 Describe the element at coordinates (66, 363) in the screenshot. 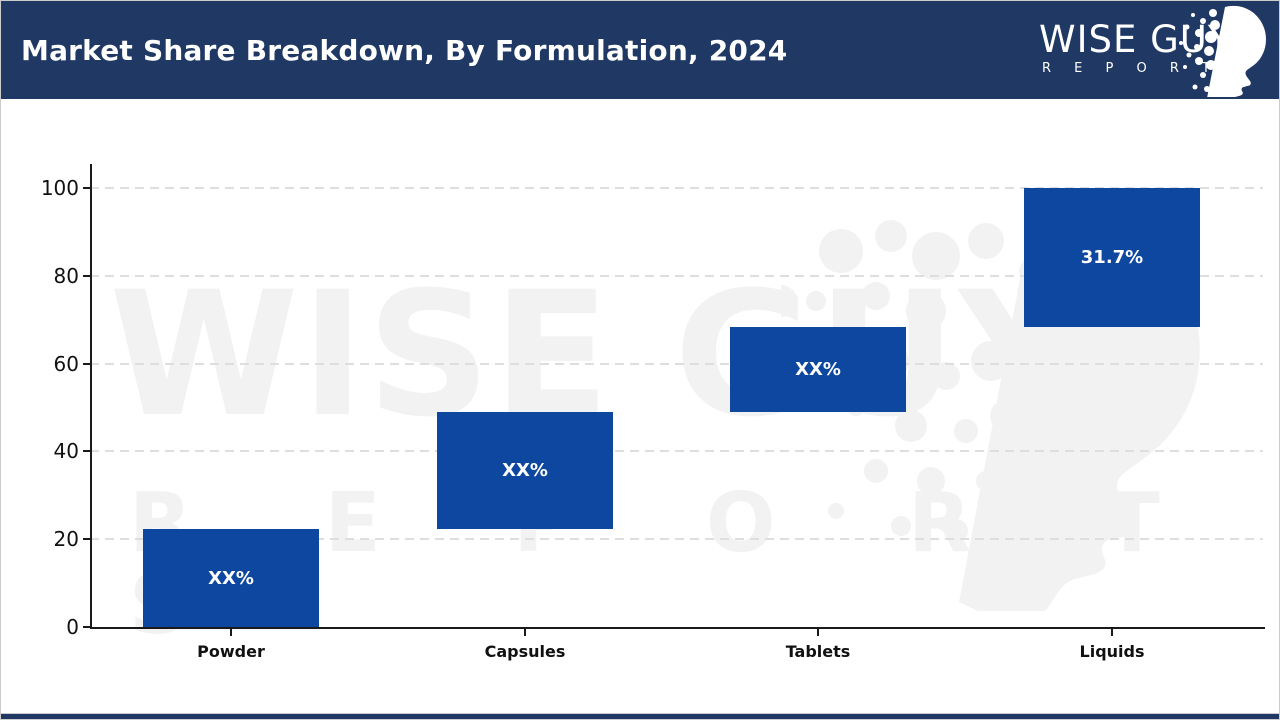

I see `y-axis-tick-label: 60` at that location.